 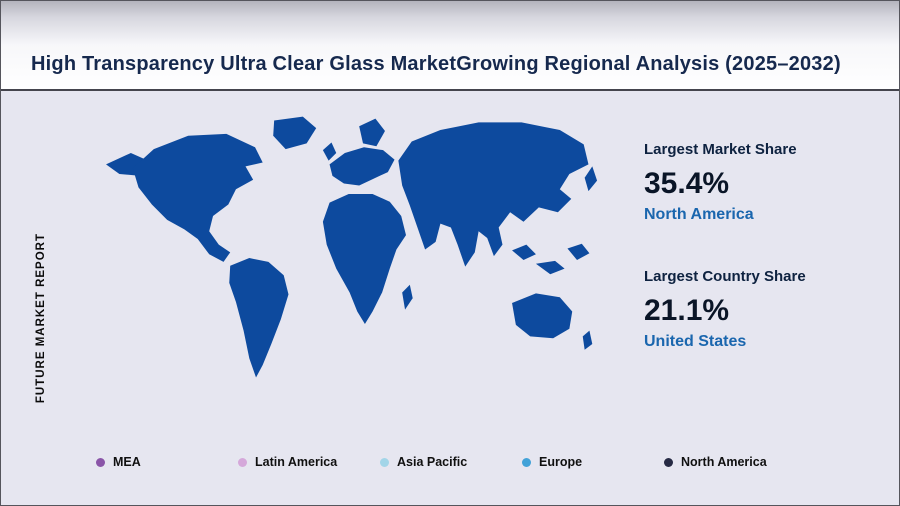 What do you see at coordinates (542, 316) in the screenshot?
I see `landmass-australia` at bounding box center [542, 316].